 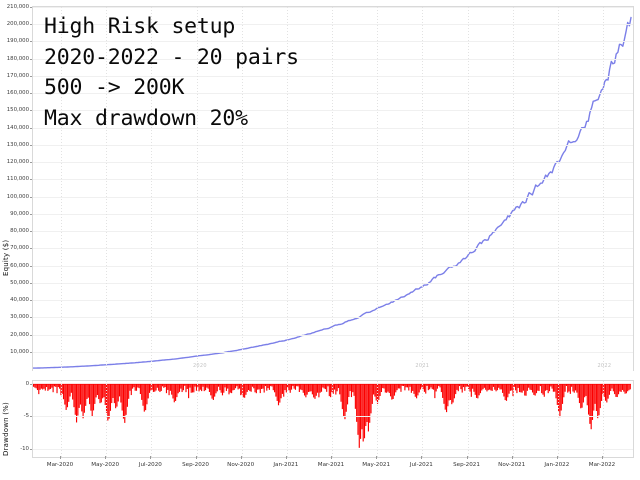 What do you see at coordinates (286, 465) in the screenshot?
I see `x-tick-label: Jan-2021` at bounding box center [286, 465].